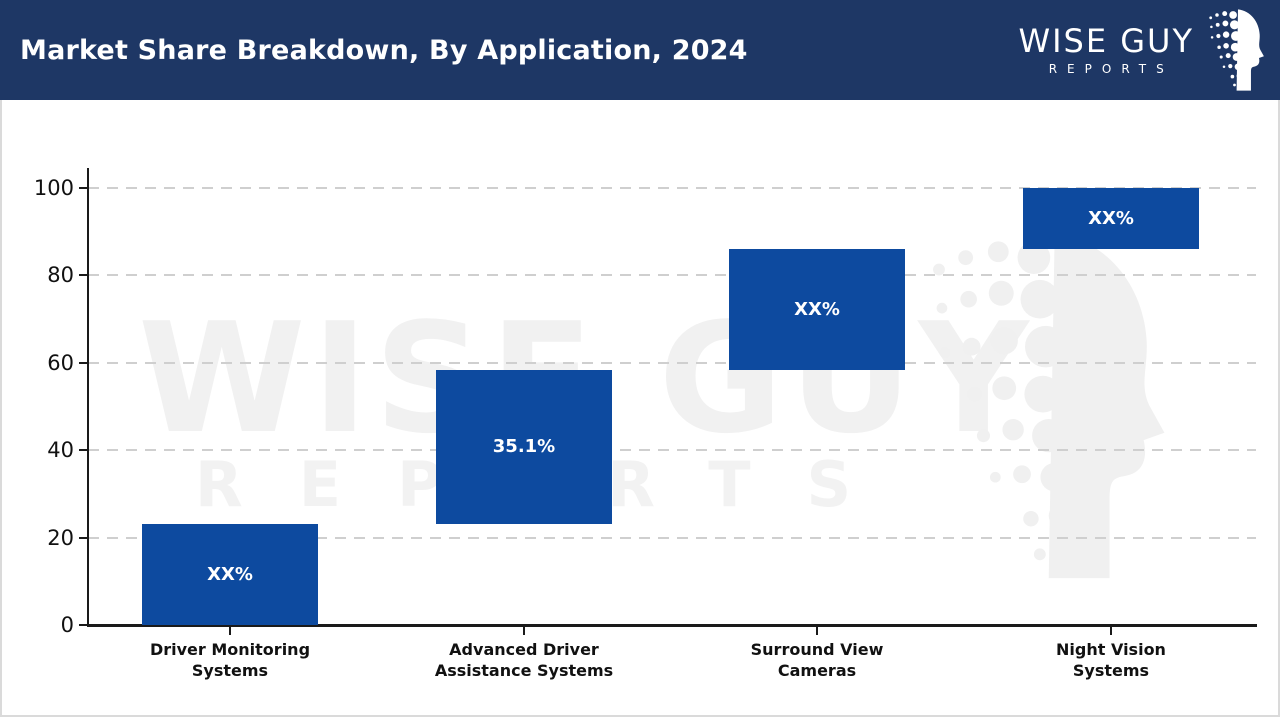 The image size is (1280, 720). What do you see at coordinates (60, 450) in the screenshot?
I see `y-tick-label: 40` at bounding box center [60, 450].